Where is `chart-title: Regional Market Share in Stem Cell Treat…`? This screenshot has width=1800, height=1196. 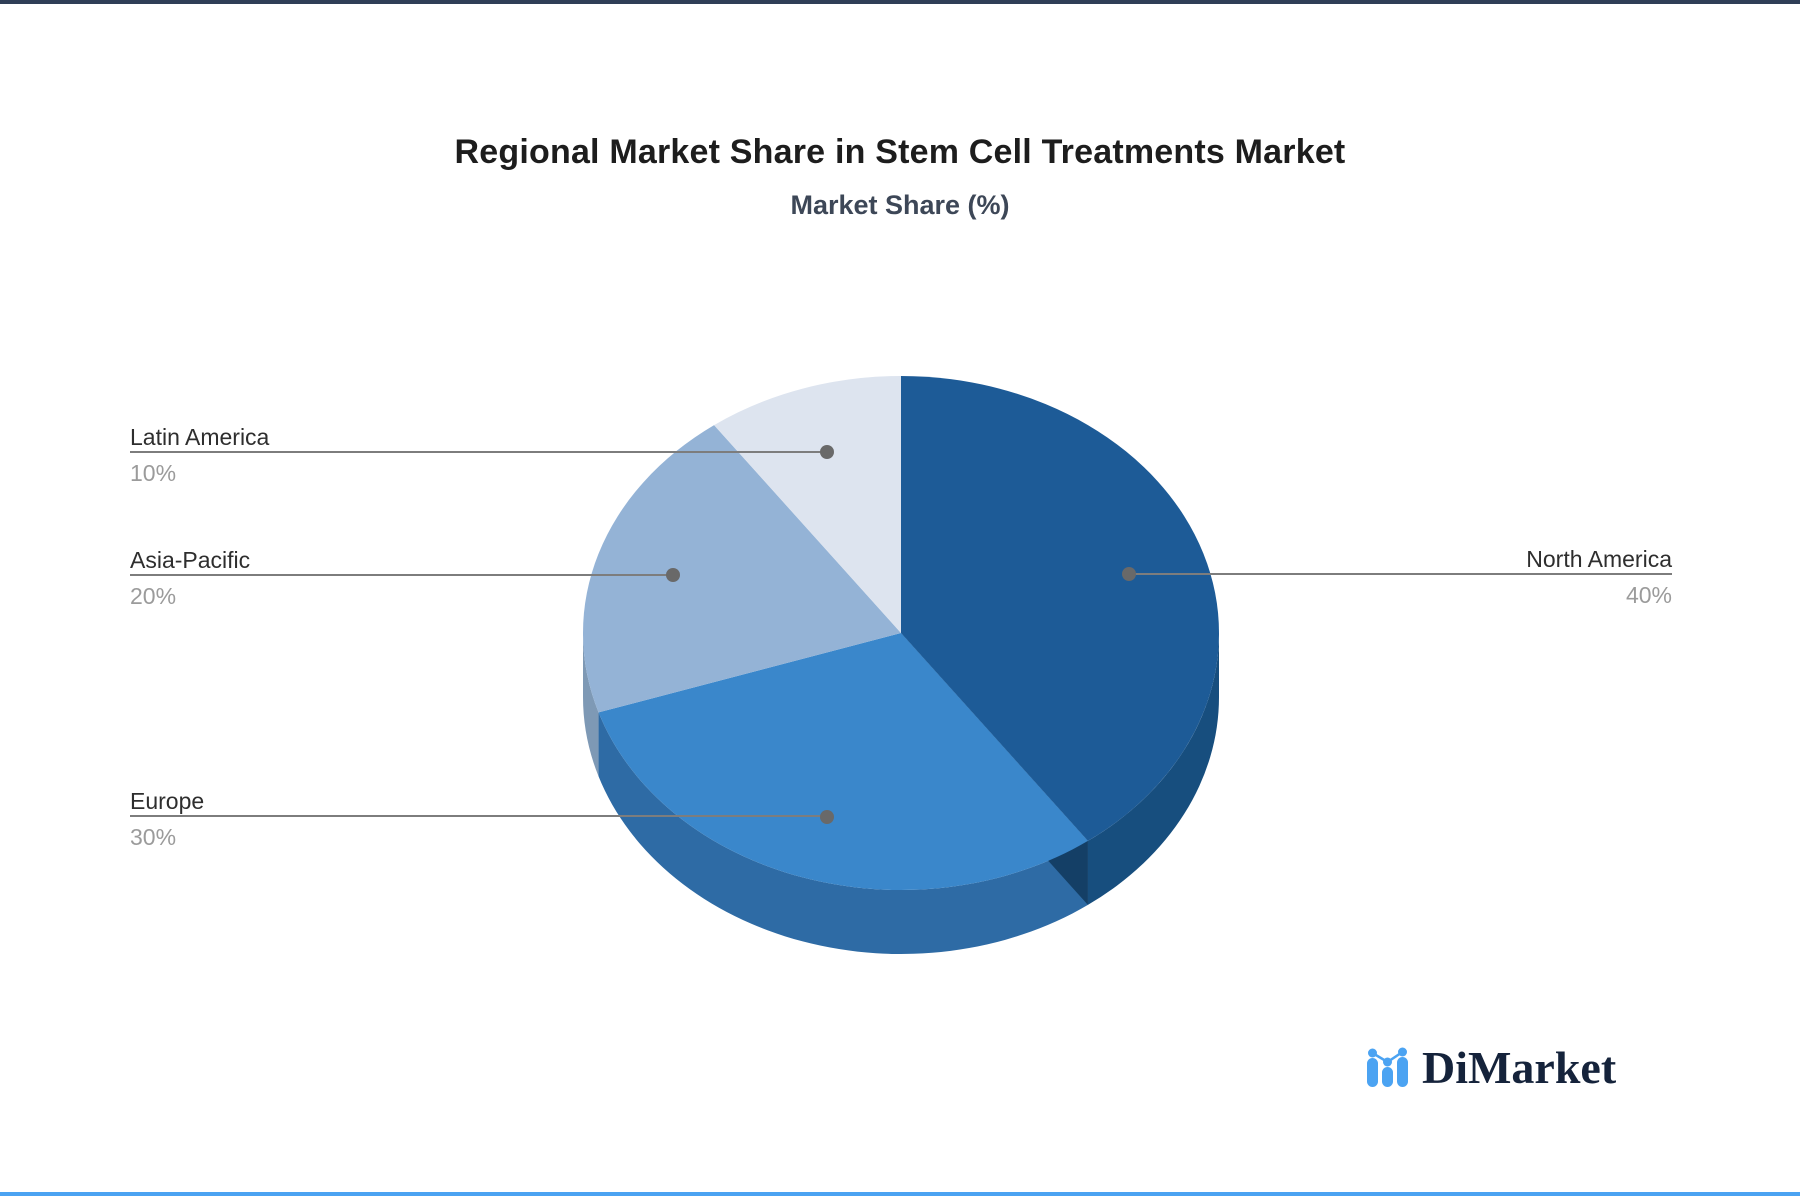
chart-title: Regional Market Share in Stem Cell Treat… is located at coordinates (900, 152).